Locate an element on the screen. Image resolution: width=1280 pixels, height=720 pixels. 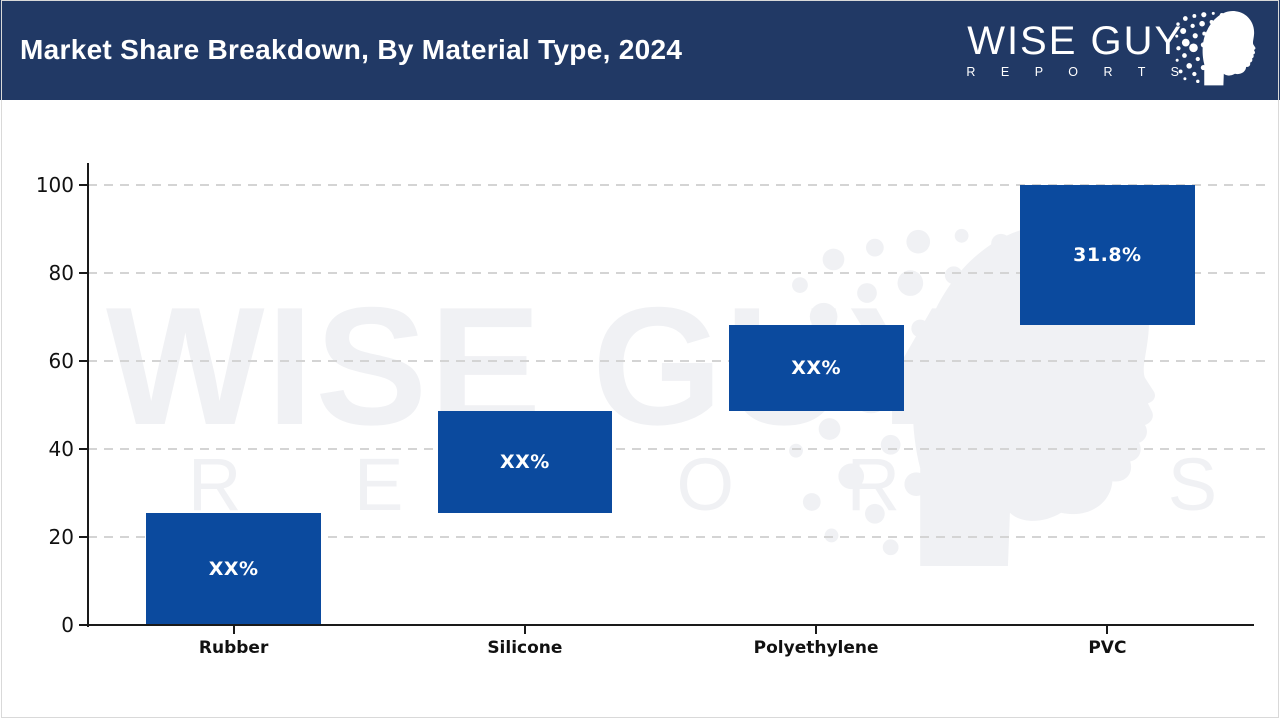
logo-subtitle: R E P O R T S is located at coordinates (1078, 72).